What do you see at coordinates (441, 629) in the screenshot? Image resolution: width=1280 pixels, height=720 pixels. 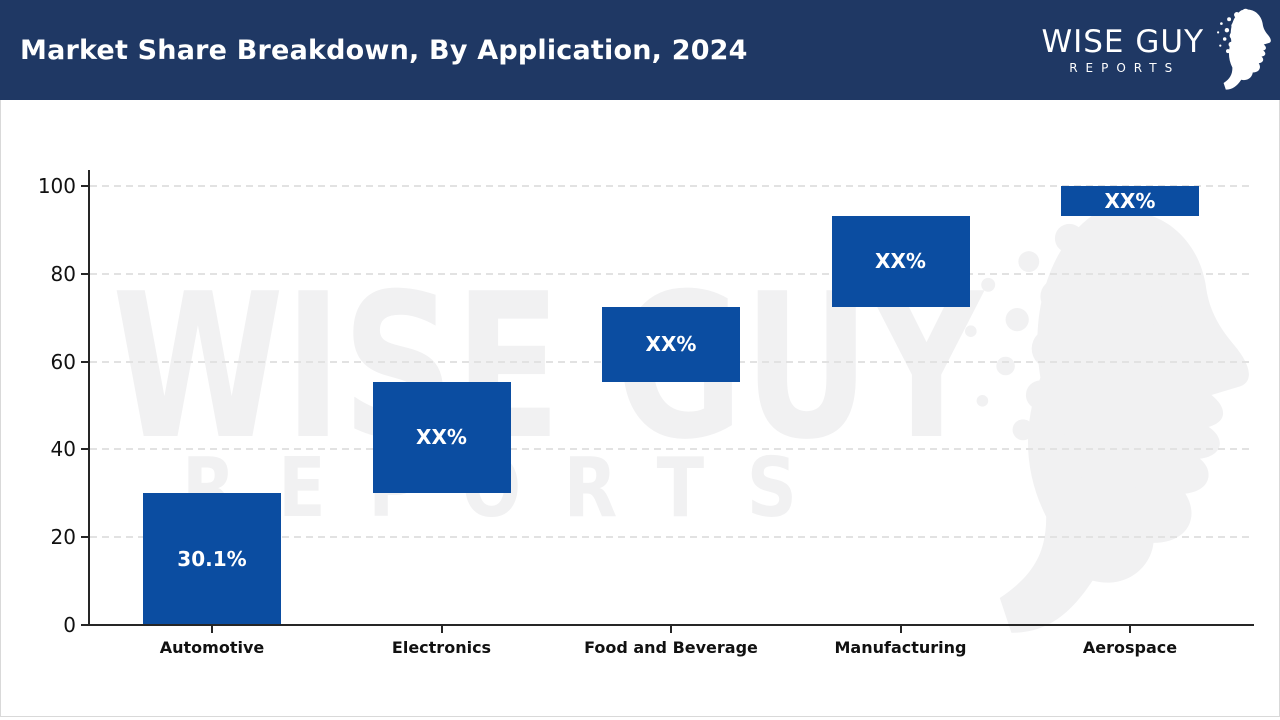 I see `x-tick-electronics` at bounding box center [441, 629].